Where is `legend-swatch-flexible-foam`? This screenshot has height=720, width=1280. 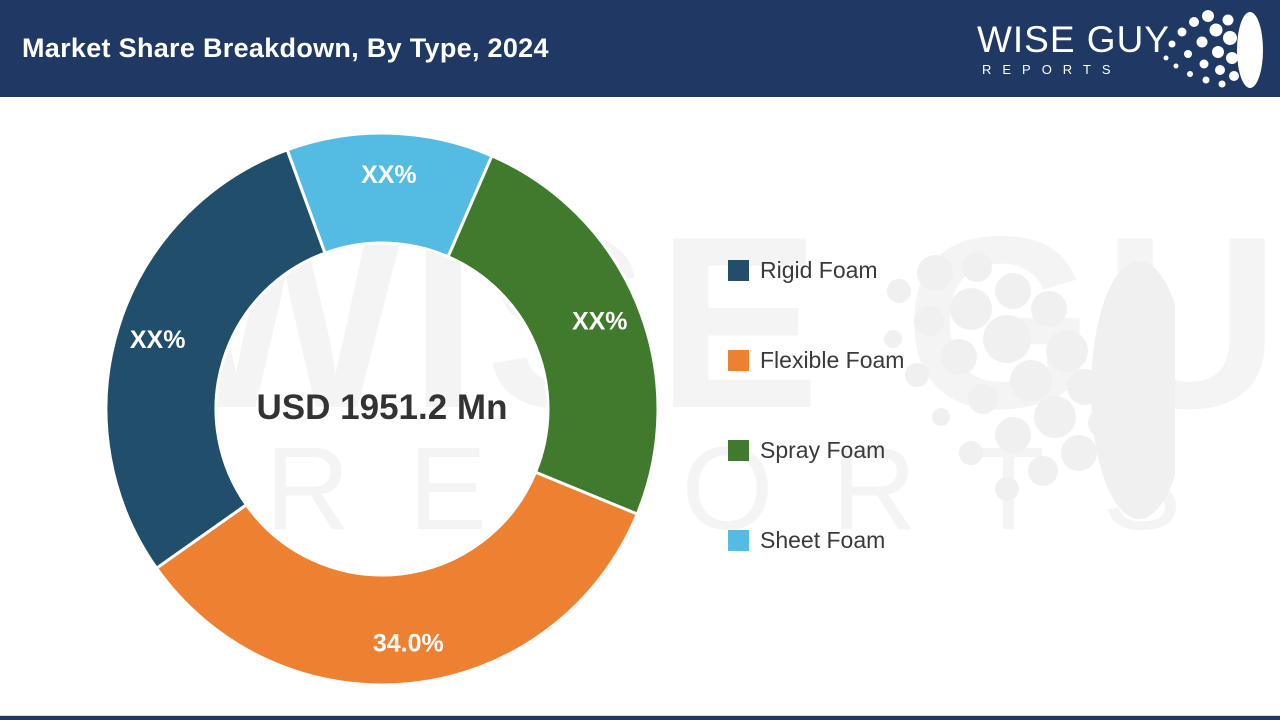 legend-swatch-flexible-foam is located at coordinates (738, 360).